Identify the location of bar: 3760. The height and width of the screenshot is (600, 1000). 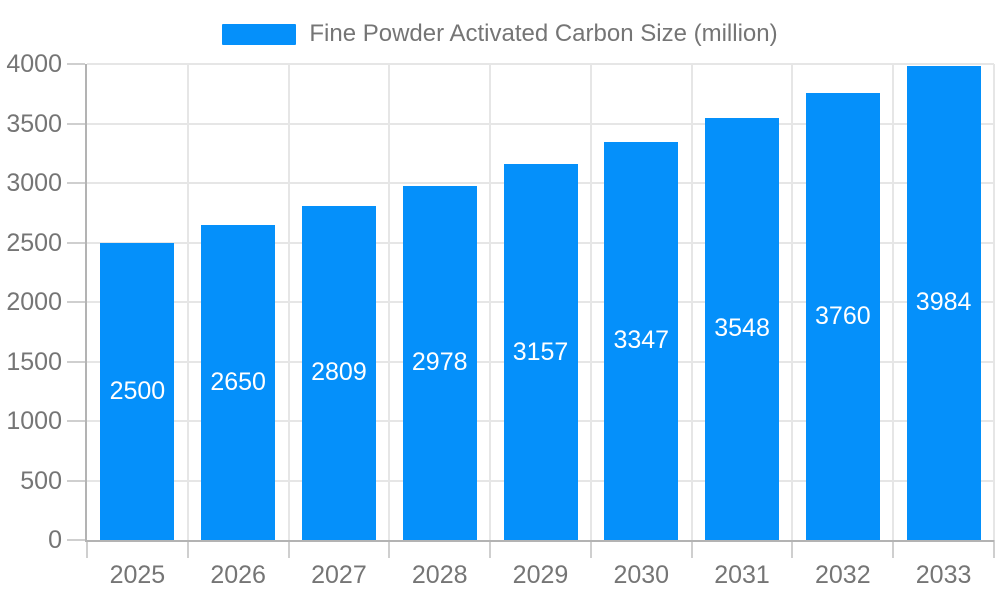
(842, 316).